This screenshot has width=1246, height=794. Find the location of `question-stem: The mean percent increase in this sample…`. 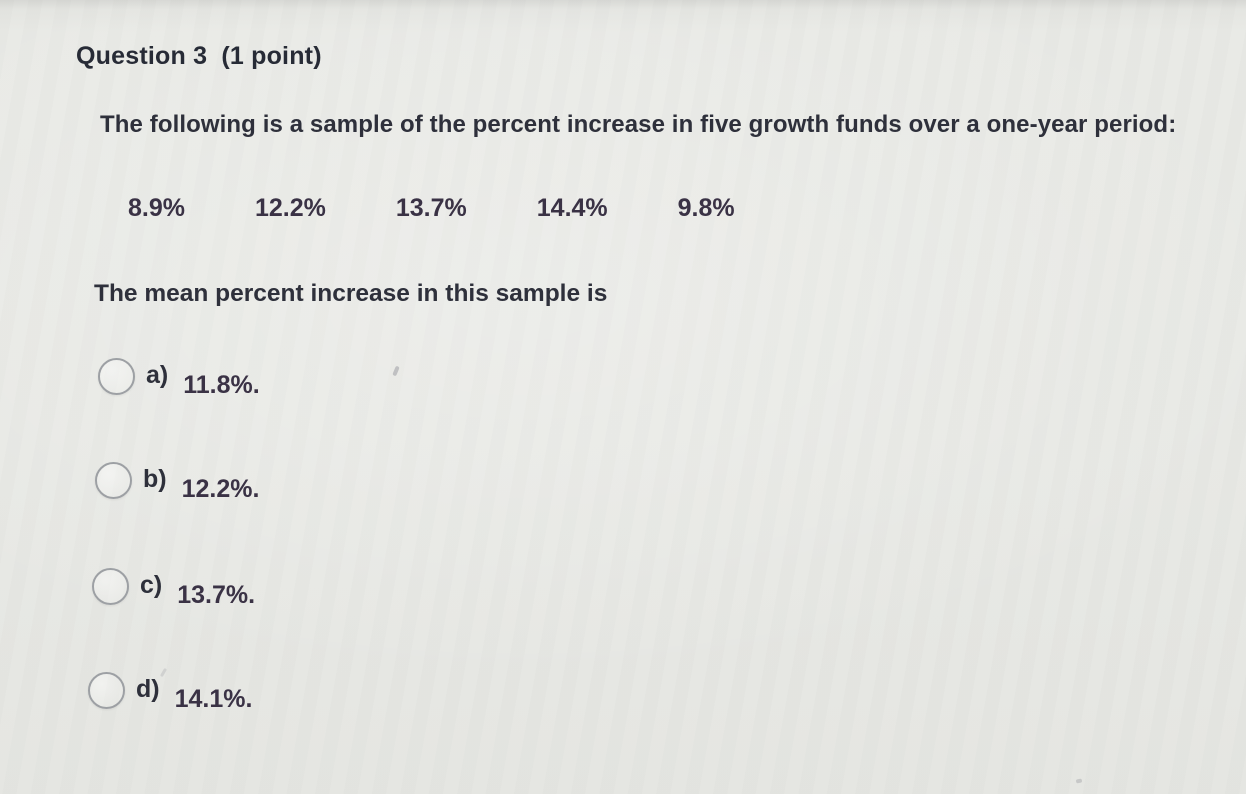

question-stem: The mean percent increase in this sample… is located at coordinates (351, 293).